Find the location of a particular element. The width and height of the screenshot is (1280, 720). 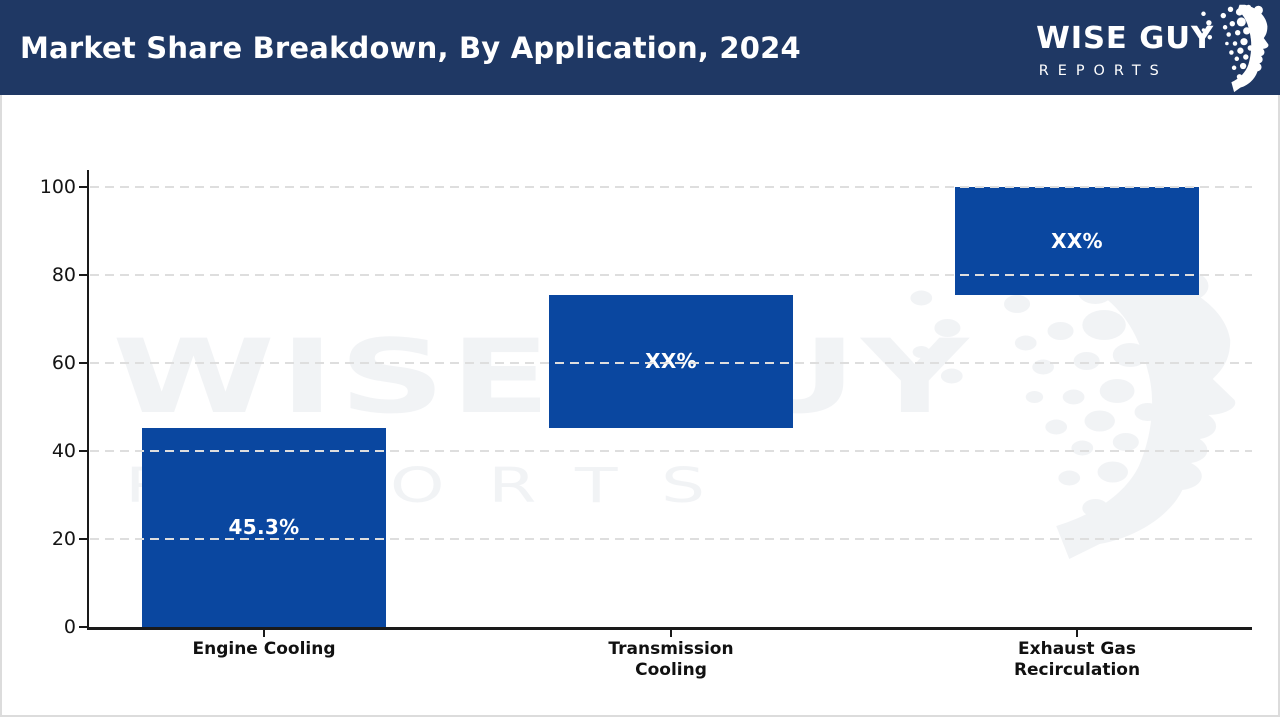

y-axis-line is located at coordinates (88, 399).